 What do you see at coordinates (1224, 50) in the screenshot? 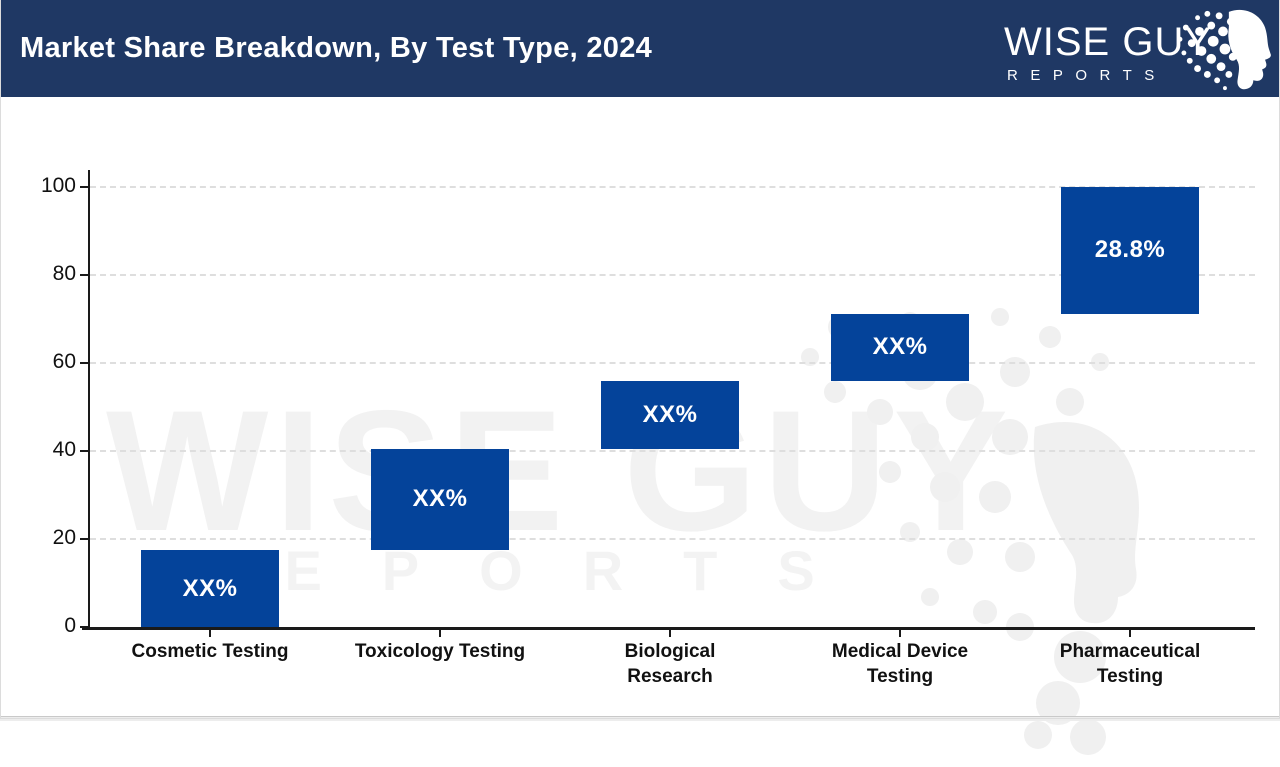
I see `face-profile-logo-icon` at bounding box center [1224, 50].